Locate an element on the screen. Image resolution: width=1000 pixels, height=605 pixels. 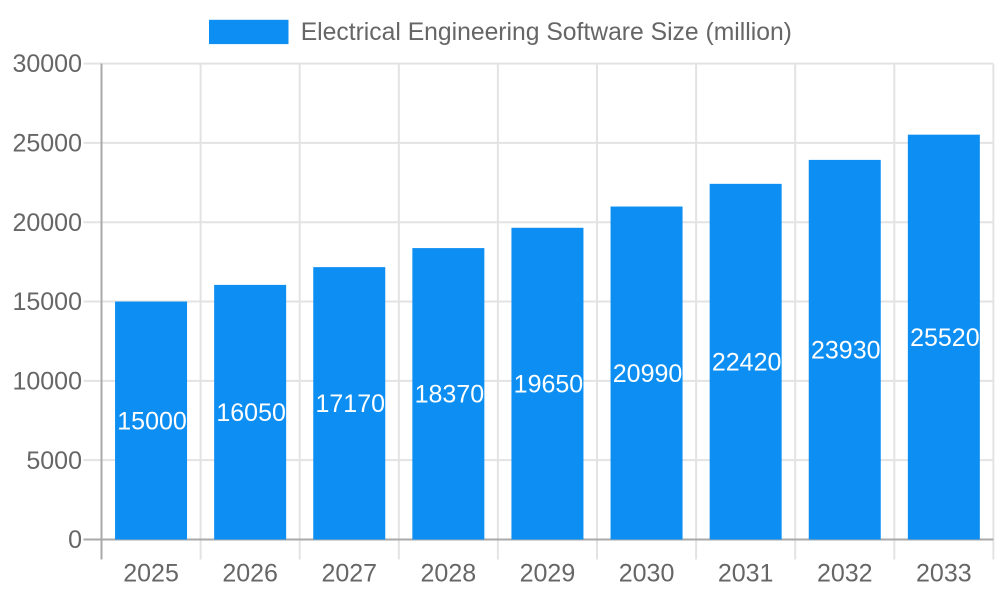
svg-text: 25520 is located at coordinates (945, 338).